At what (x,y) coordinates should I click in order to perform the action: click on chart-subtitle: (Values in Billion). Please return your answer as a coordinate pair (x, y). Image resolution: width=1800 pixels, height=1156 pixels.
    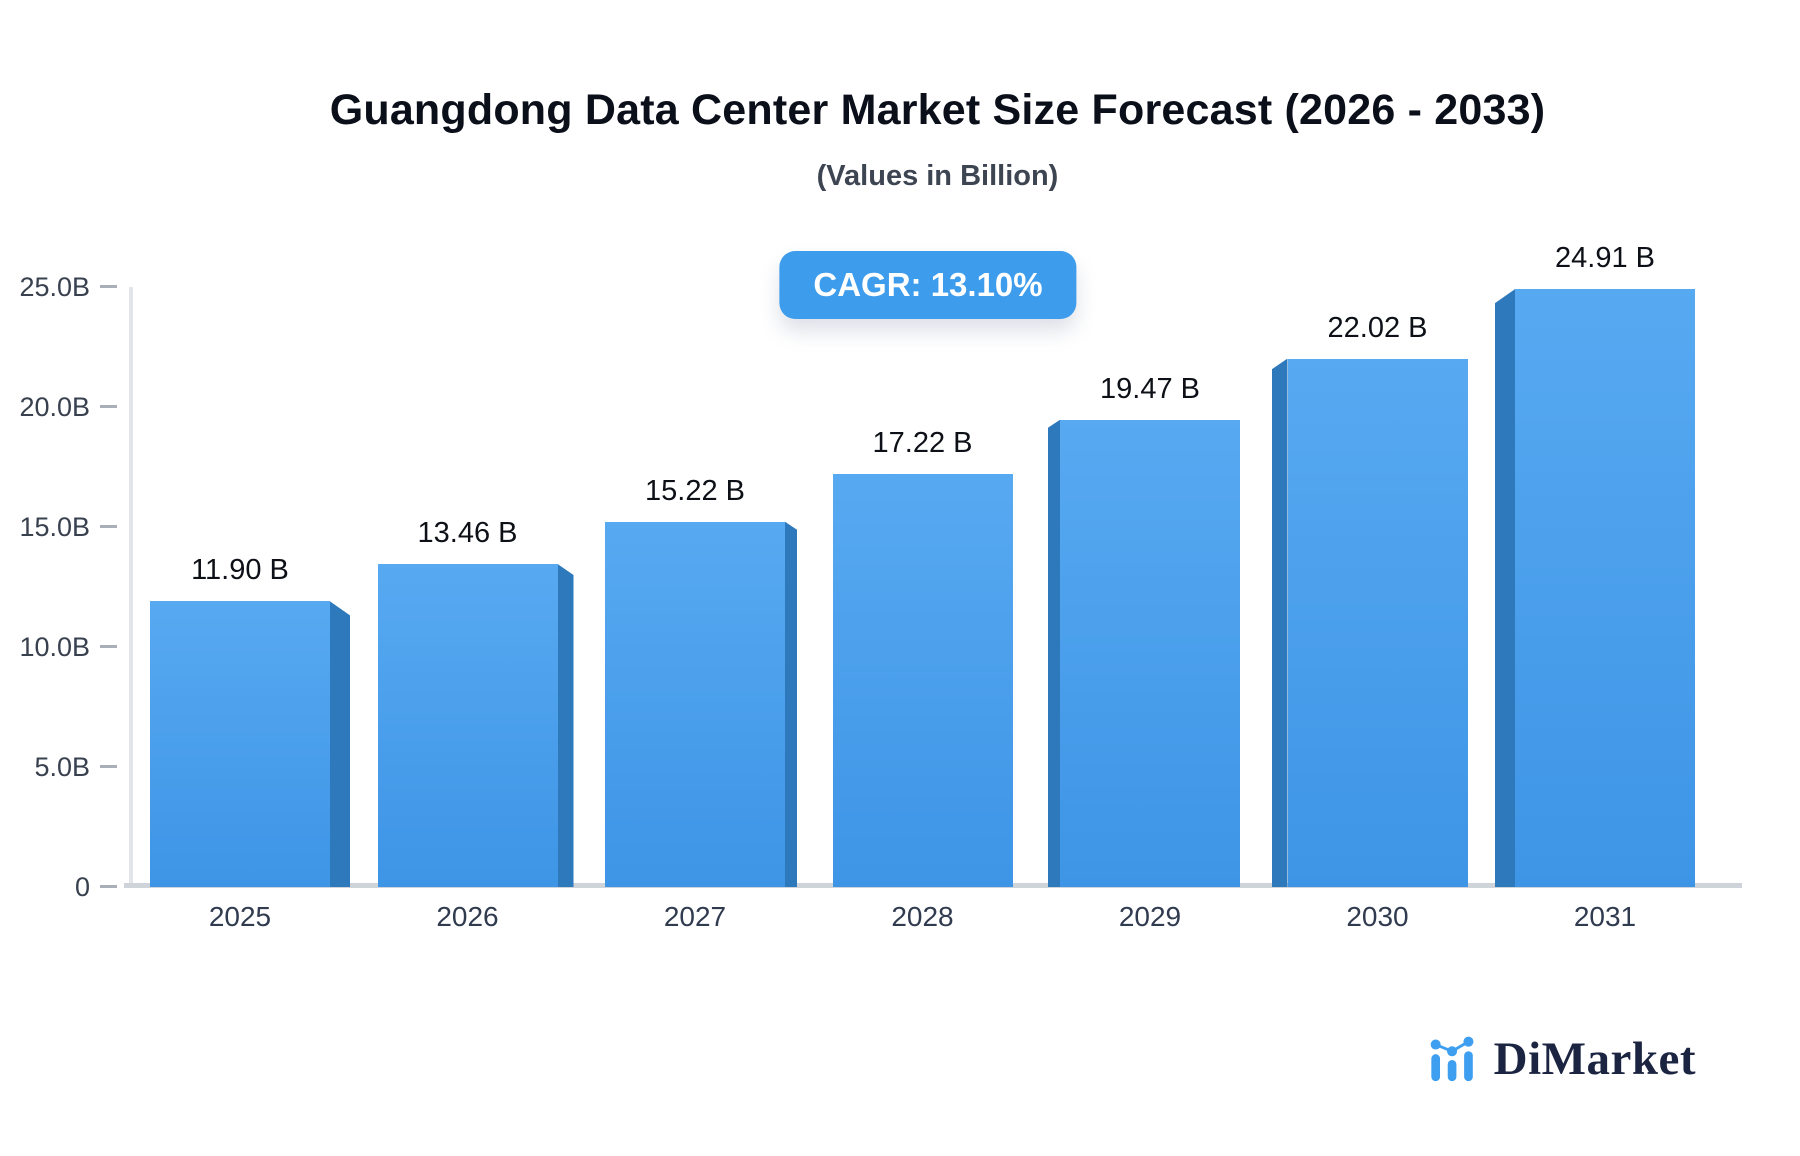
    Looking at the image, I should click on (937, 176).